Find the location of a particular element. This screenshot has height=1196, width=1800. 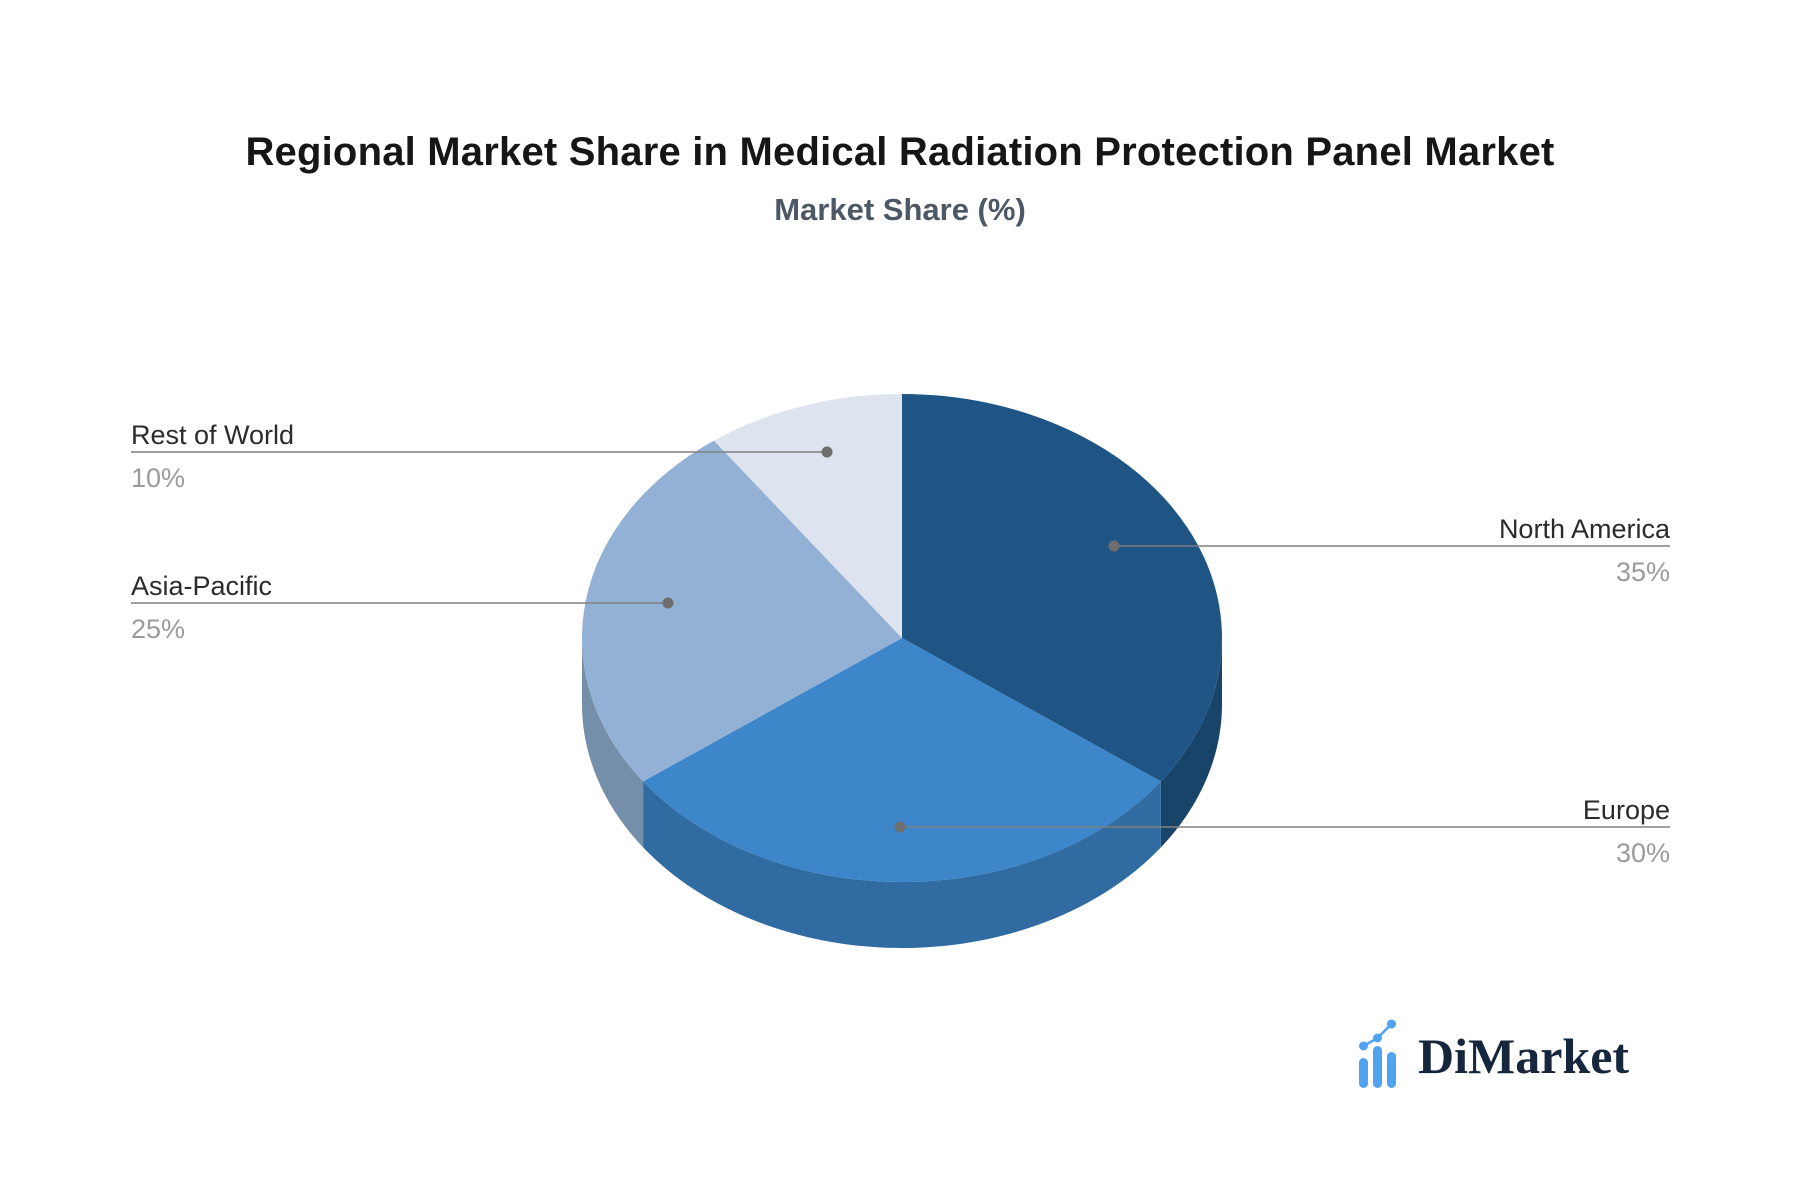

pie-slice-north-america is located at coordinates (1062, 588).